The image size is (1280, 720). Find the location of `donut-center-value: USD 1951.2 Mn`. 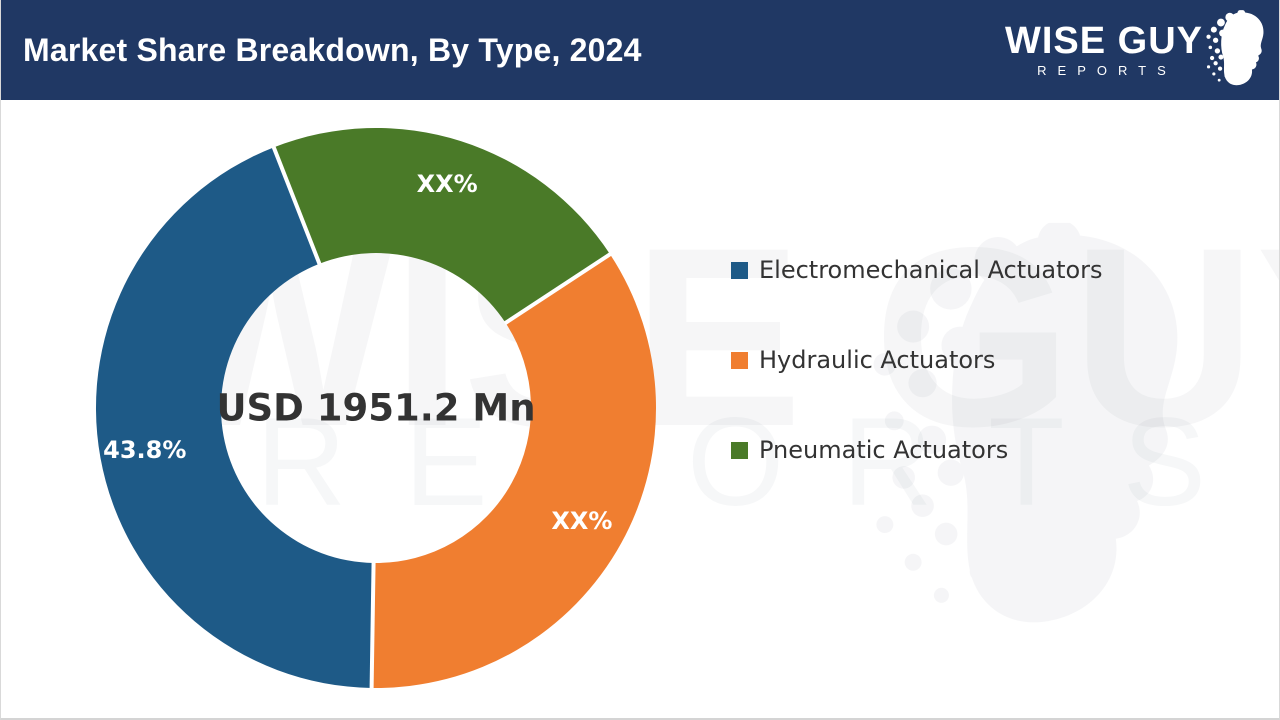

donut-center-value: USD 1951.2 Mn is located at coordinates (375, 408).